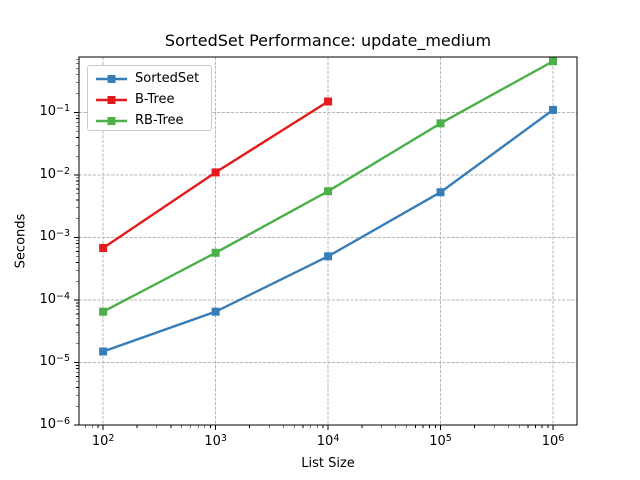 The height and width of the screenshot is (480, 640). I want to click on x-tick-label: 104, so click(328, 441).